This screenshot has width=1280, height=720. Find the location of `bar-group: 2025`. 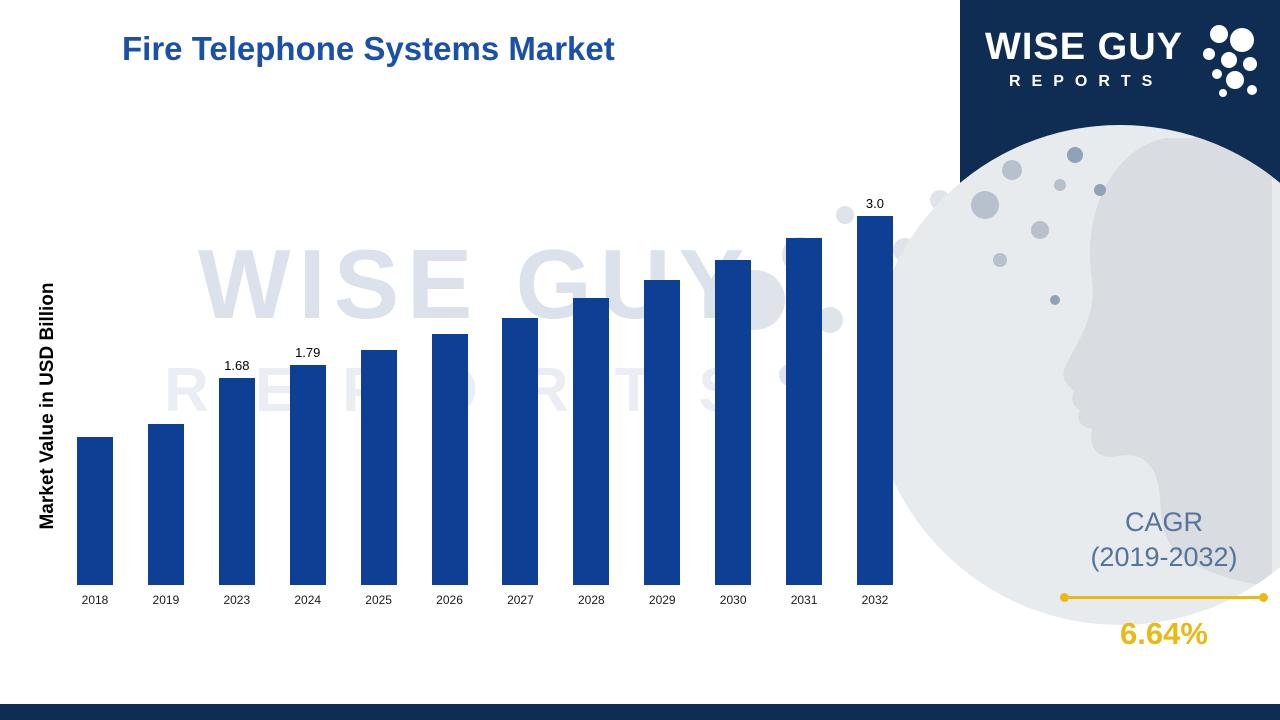

bar-group: 2025 is located at coordinates (379, 468).